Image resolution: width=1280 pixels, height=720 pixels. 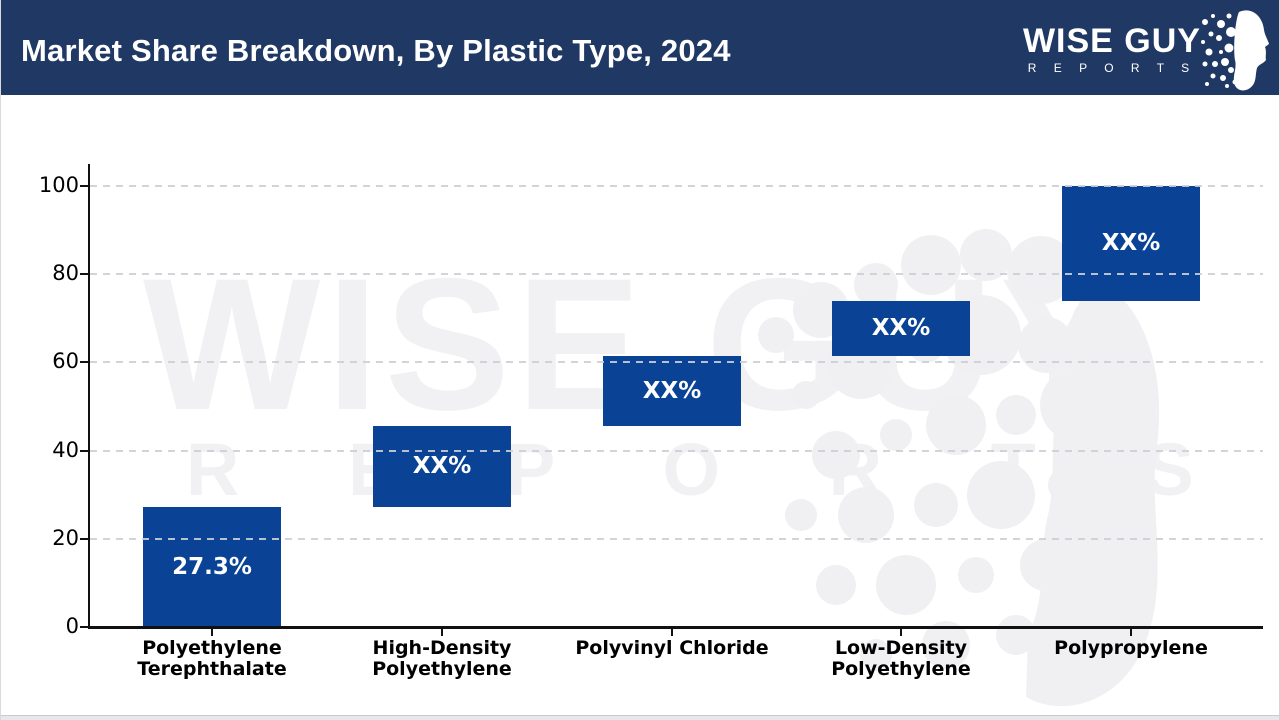 I want to click on logo-dotted-face-icon, so click(x=1235, y=50).